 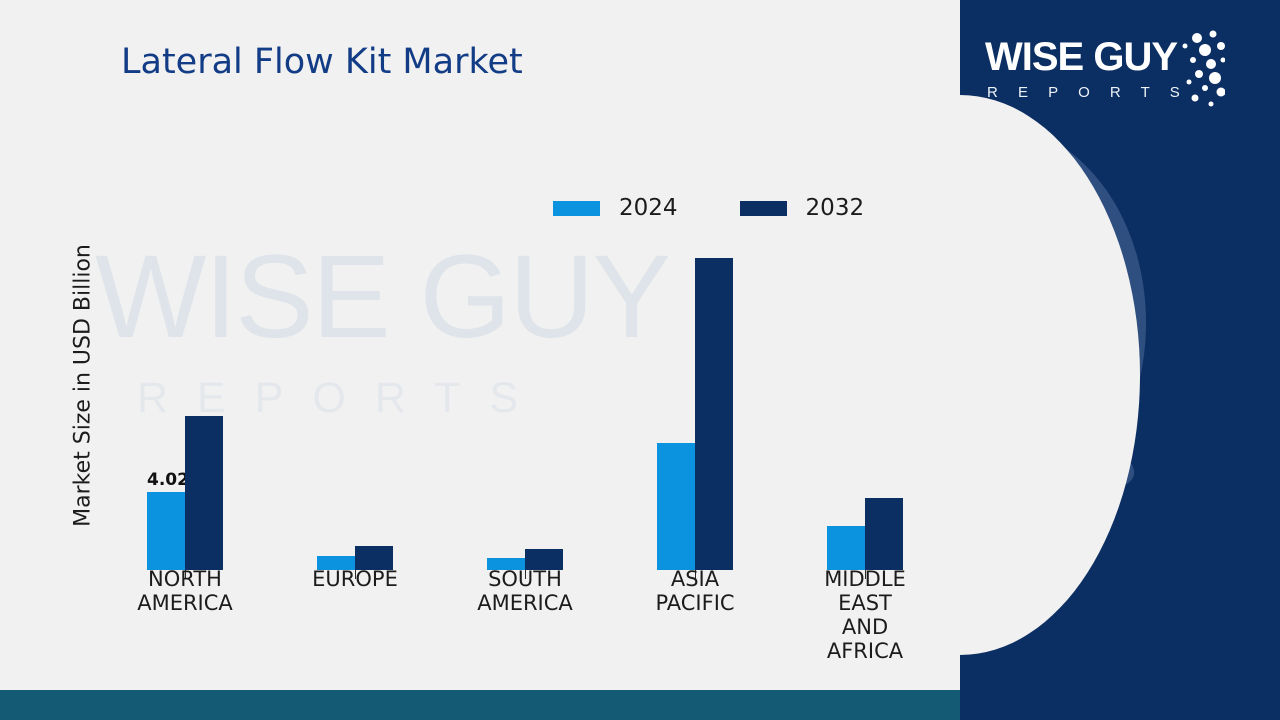 I want to click on logo-reports-text: R E P O R T S, so click(x=1087, y=92).